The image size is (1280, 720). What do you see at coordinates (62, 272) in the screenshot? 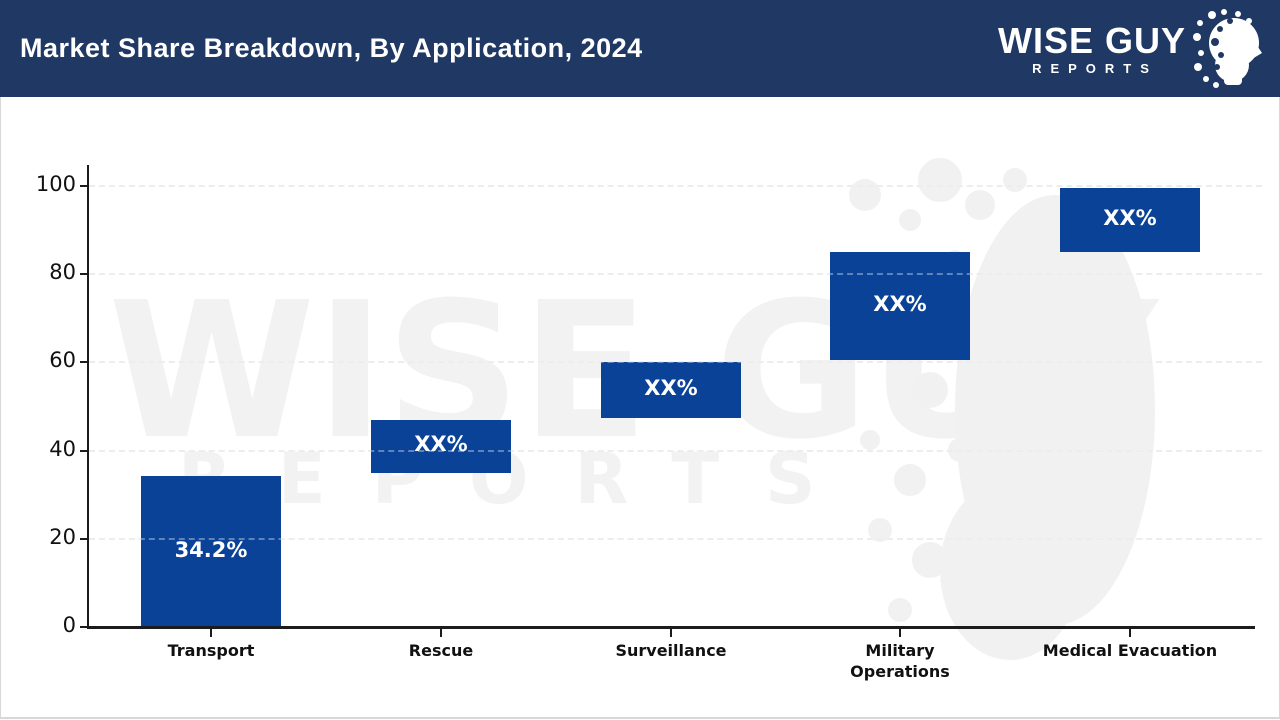
I see `y-tick-label-80: 80` at bounding box center [62, 272].